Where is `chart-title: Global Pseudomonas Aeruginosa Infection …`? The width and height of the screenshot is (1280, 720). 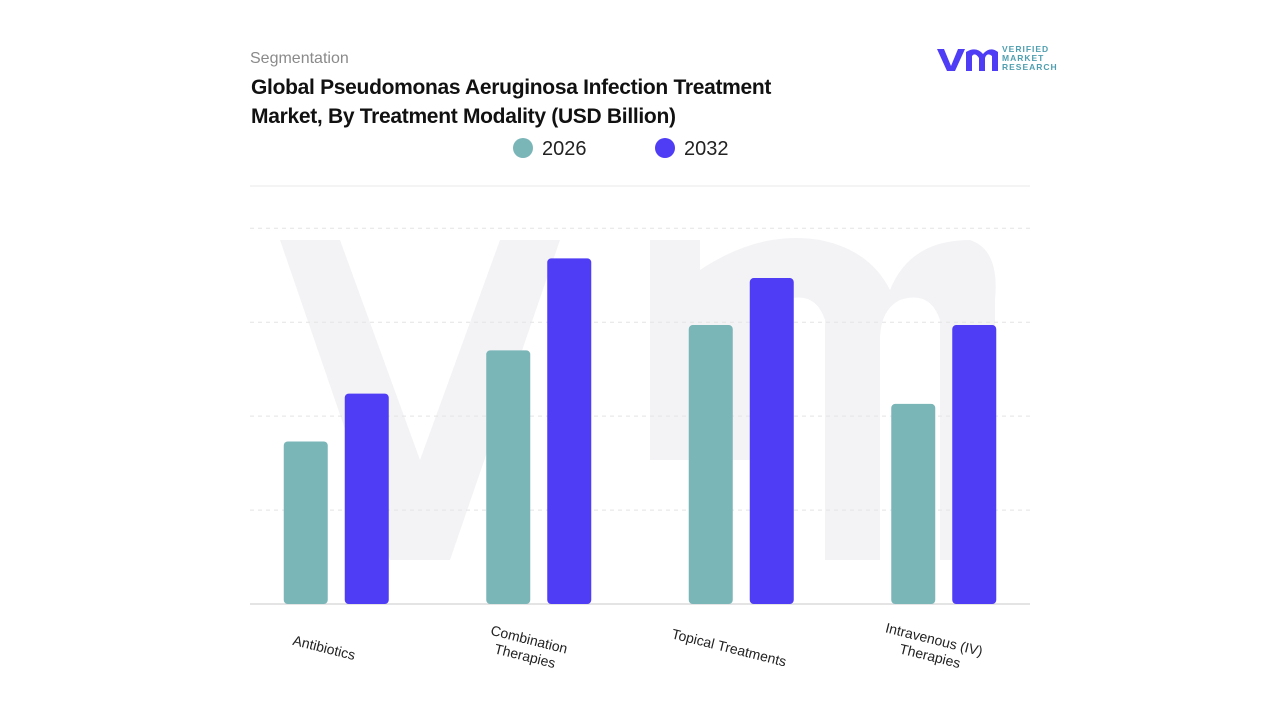
chart-title: Global Pseudomonas Aeruginosa Infection … is located at coordinates (511, 102).